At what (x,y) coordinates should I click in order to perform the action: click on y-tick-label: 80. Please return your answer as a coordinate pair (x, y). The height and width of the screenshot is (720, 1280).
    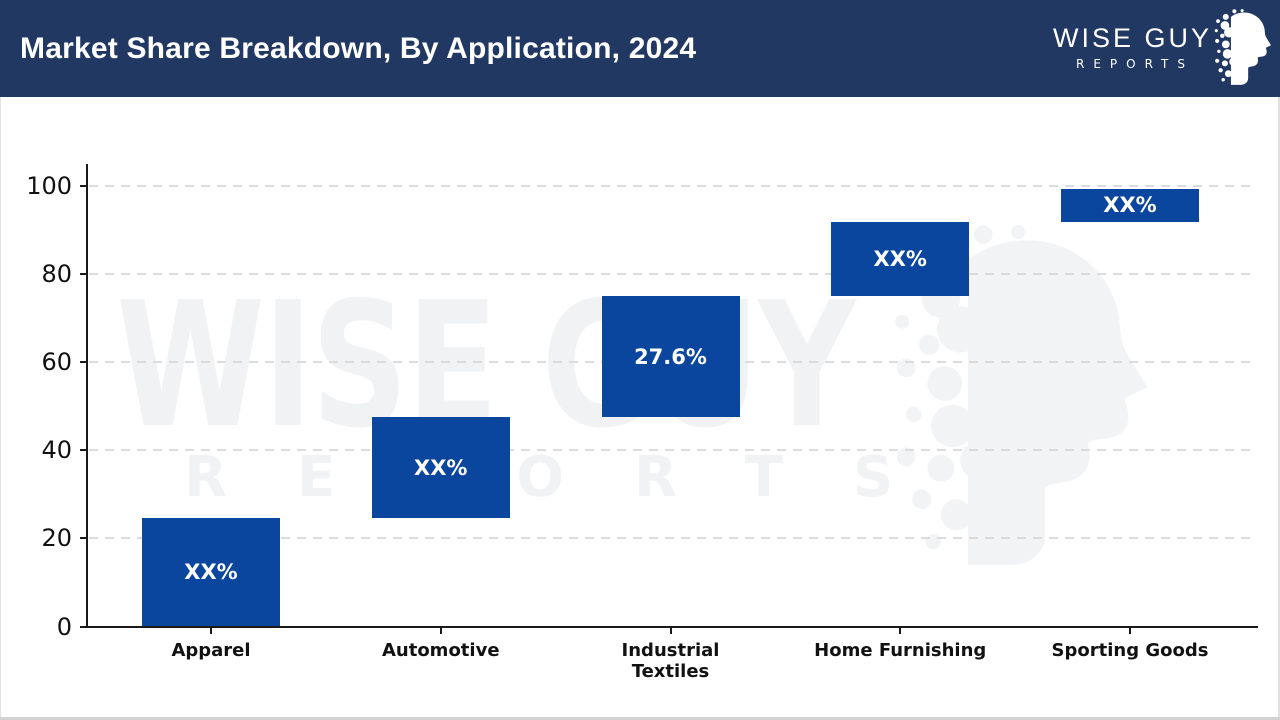
    Looking at the image, I should click on (56, 273).